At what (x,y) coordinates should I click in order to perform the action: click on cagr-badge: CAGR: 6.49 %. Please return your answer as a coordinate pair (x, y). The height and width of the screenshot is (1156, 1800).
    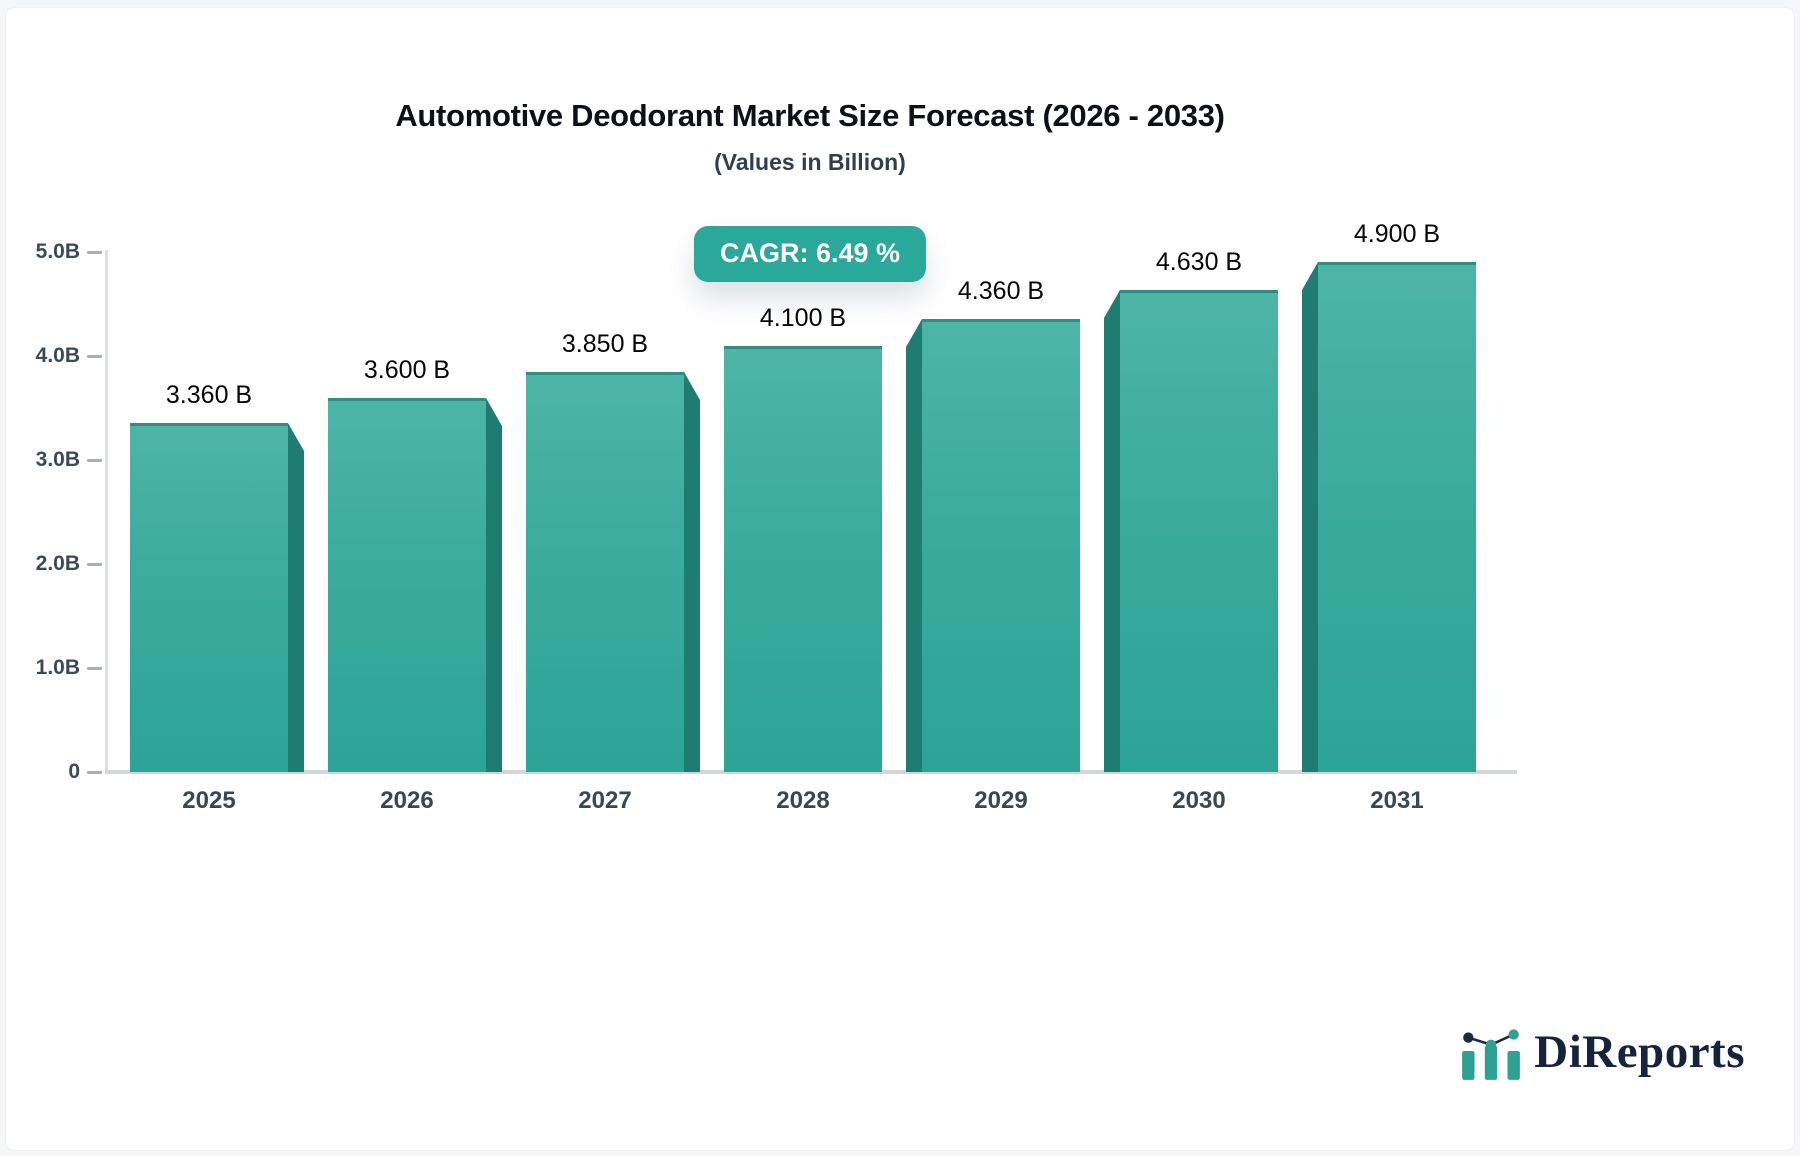
    Looking at the image, I should click on (810, 254).